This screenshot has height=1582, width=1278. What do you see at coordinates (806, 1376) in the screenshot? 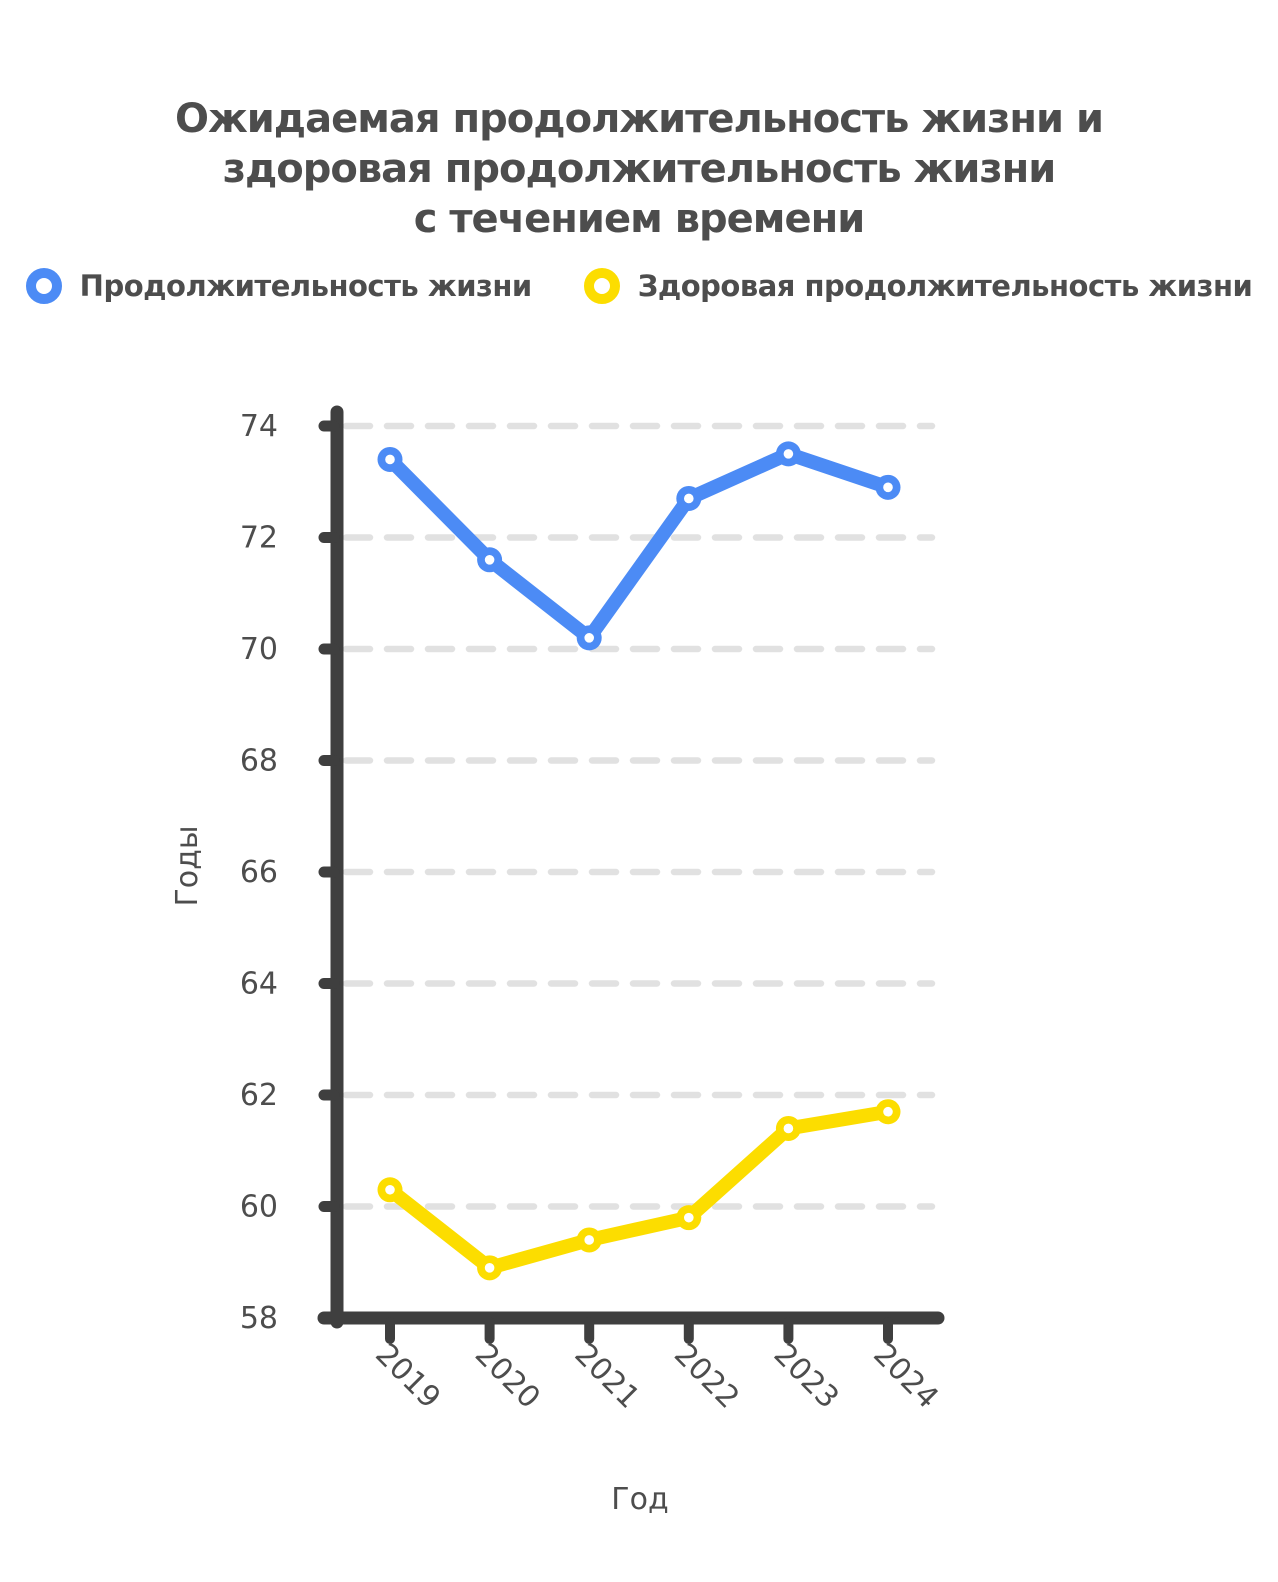
I see `x-tick-label-2023: 2023` at bounding box center [806, 1376].